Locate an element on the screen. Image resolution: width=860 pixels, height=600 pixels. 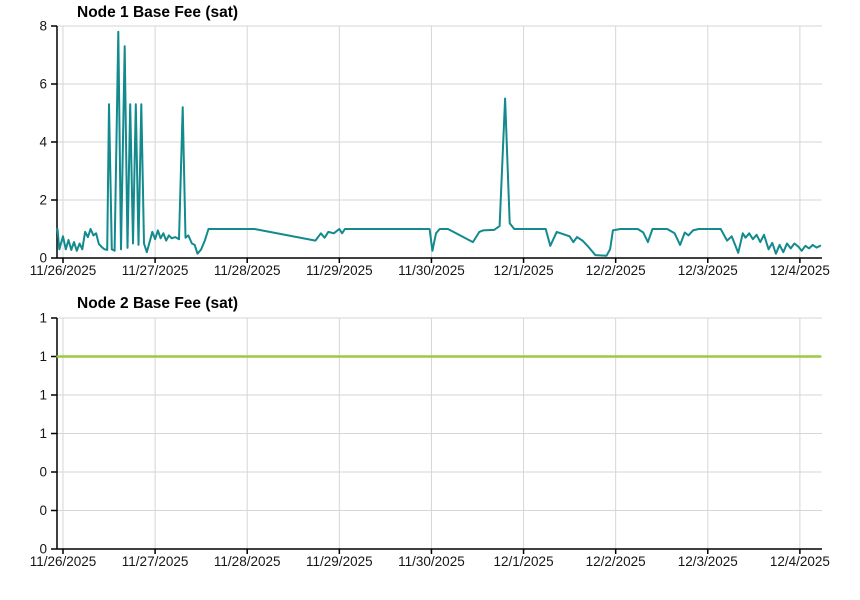
y-tick-label: 8 is located at coordinates (43, 26).